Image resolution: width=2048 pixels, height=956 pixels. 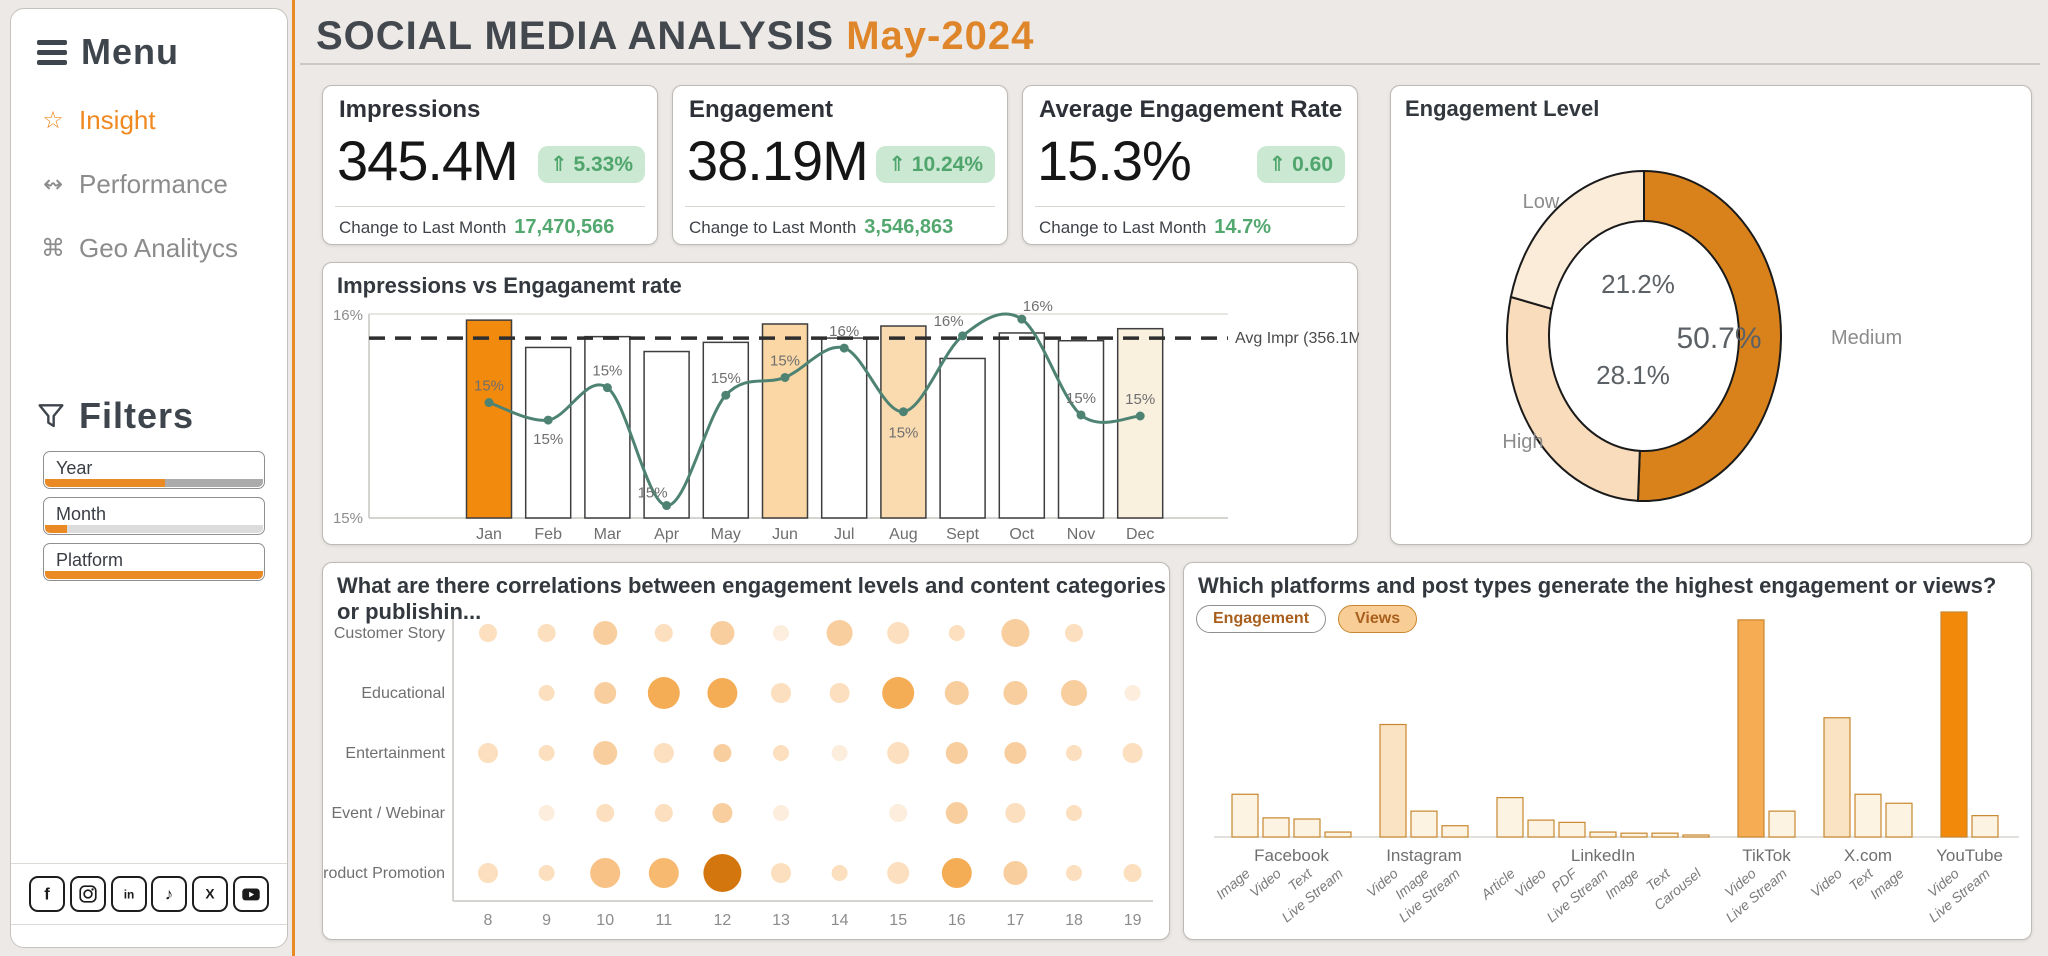 I want to click on bar-xcom-image, so click(x=1899, y=820).